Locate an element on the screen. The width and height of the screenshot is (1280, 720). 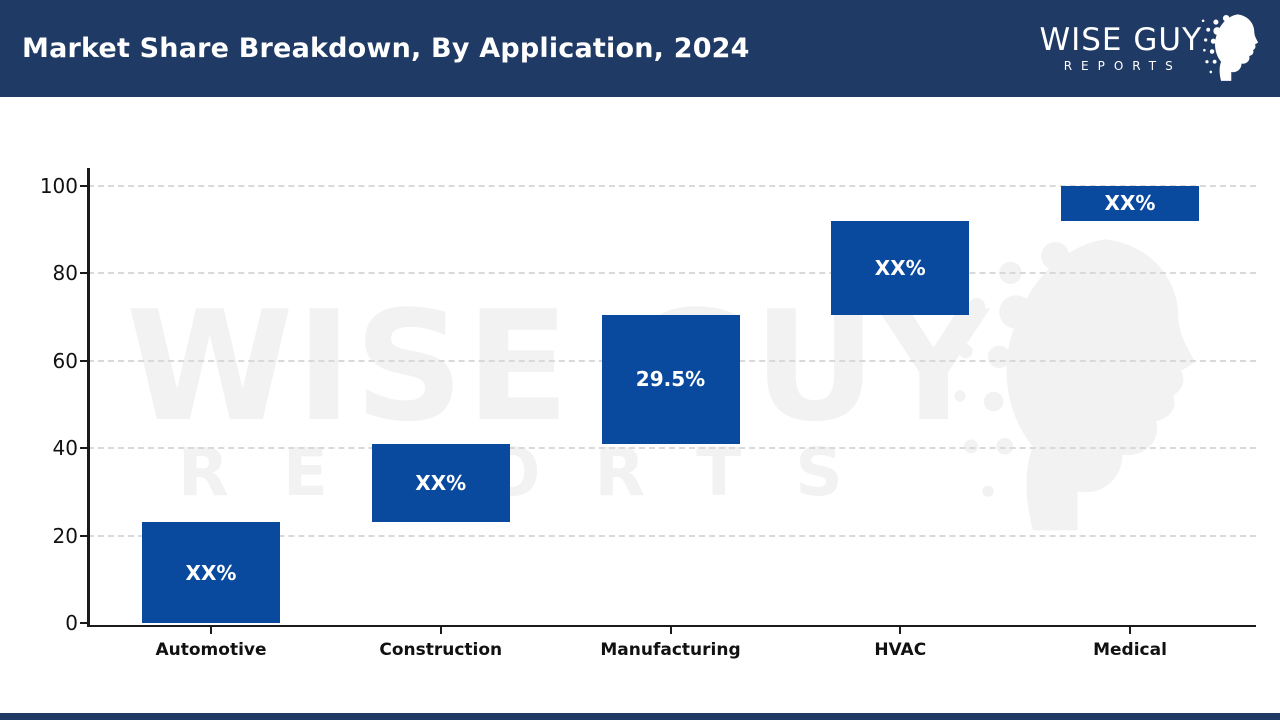
bar-value-label: 29.5% is located at coordinates (670, 379).